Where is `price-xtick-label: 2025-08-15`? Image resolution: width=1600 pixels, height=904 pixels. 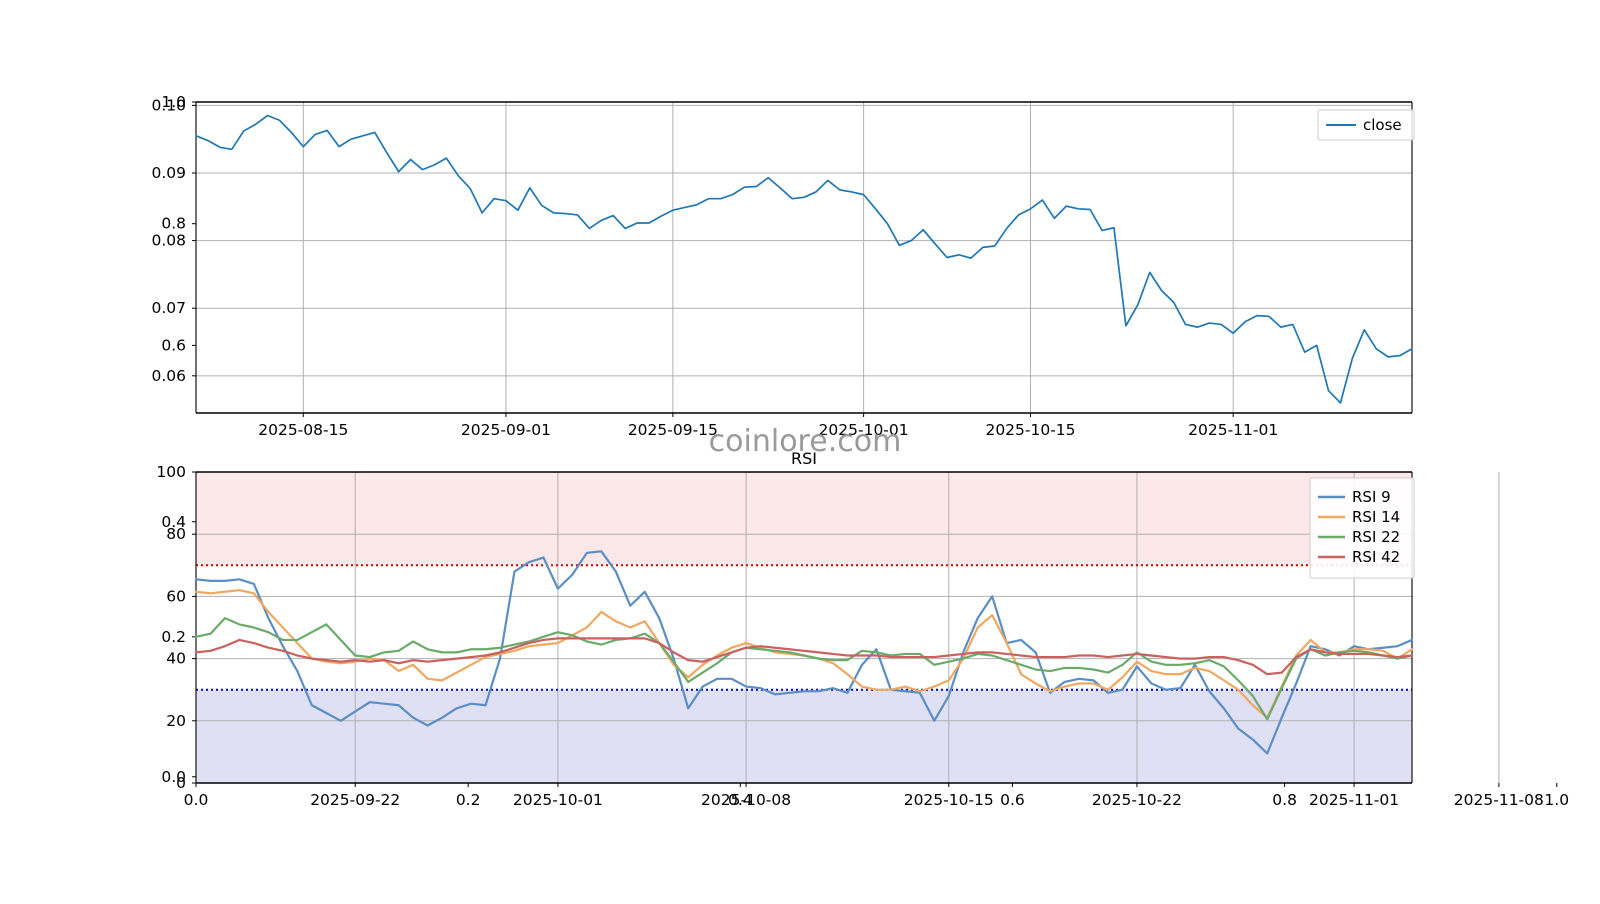 price-xtick-label: 2025-08-15 is located at coordinates (303, 430).